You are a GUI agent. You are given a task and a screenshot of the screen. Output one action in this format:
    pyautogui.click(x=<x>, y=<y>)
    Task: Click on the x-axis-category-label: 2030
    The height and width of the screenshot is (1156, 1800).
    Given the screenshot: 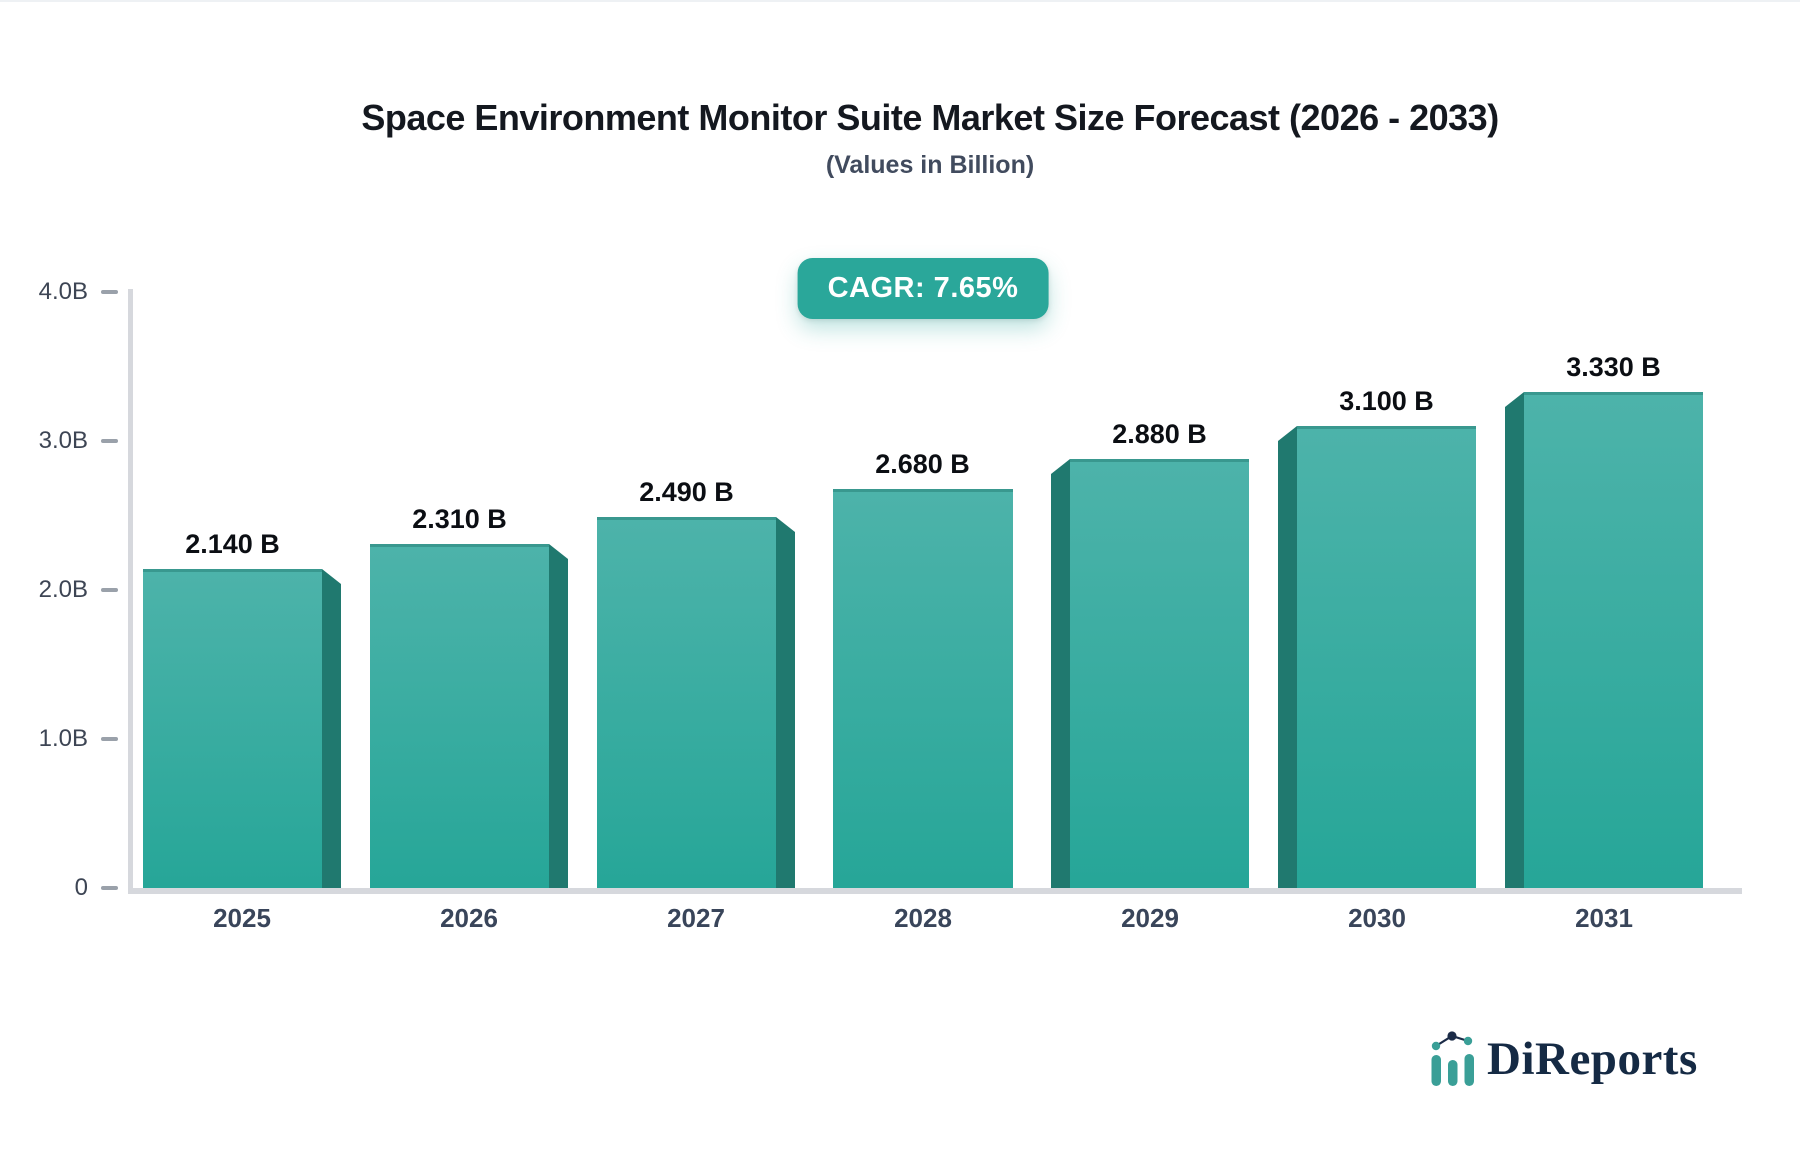 What is the action you would take?
    pyautogui.click(x=1377, y=918)
    